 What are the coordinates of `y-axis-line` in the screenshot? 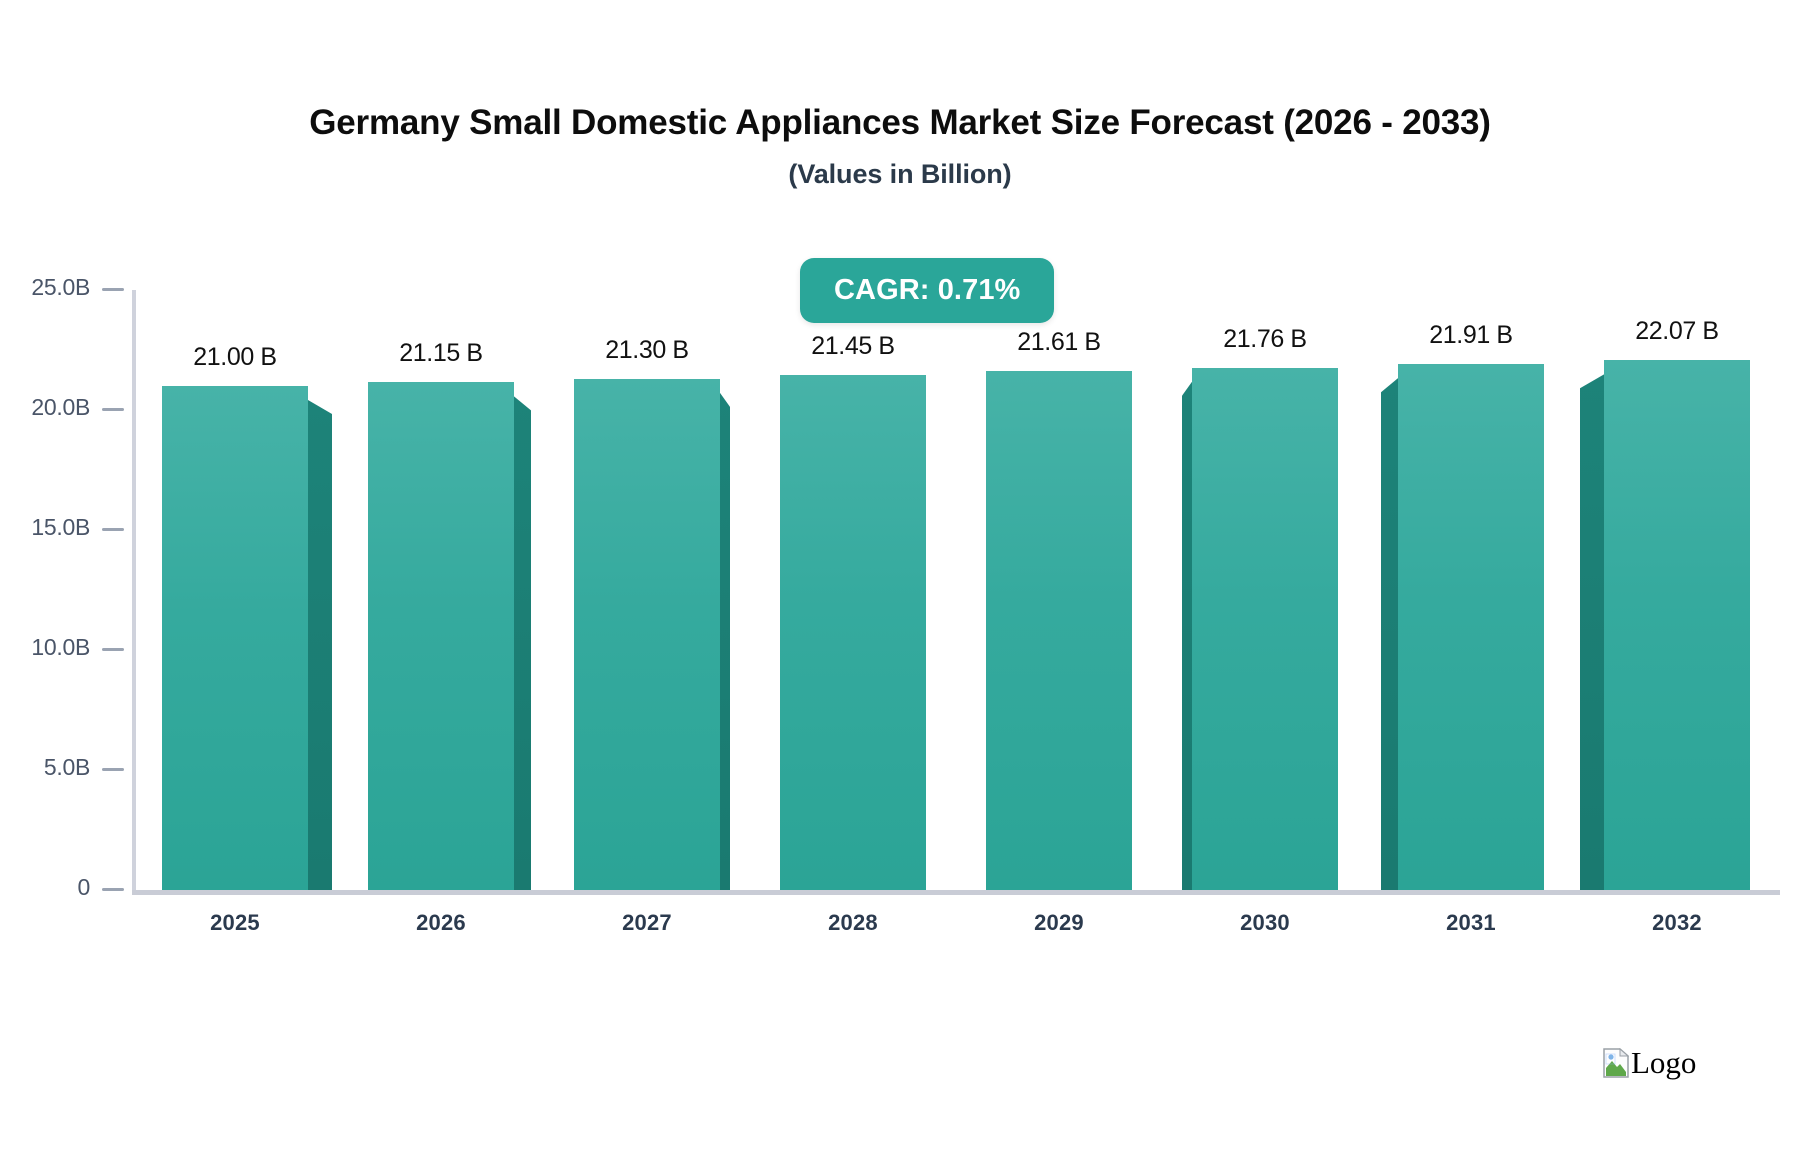 It's located at (134, 590).